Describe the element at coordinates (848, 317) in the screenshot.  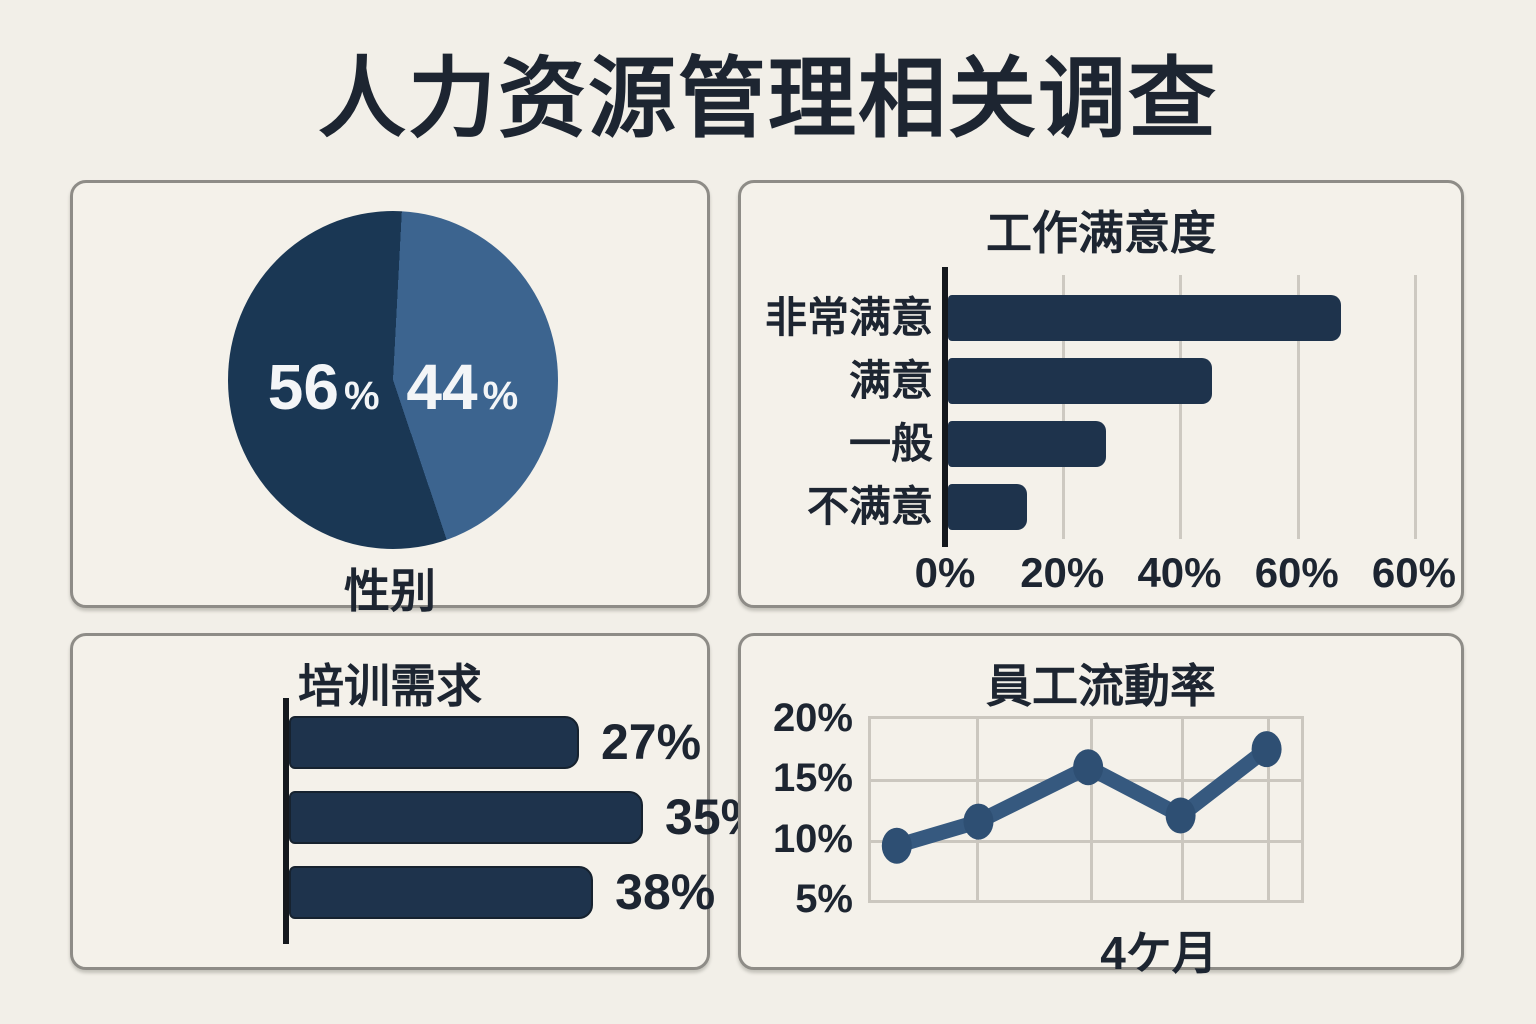
I see `category-label: 非常满意` at that location.